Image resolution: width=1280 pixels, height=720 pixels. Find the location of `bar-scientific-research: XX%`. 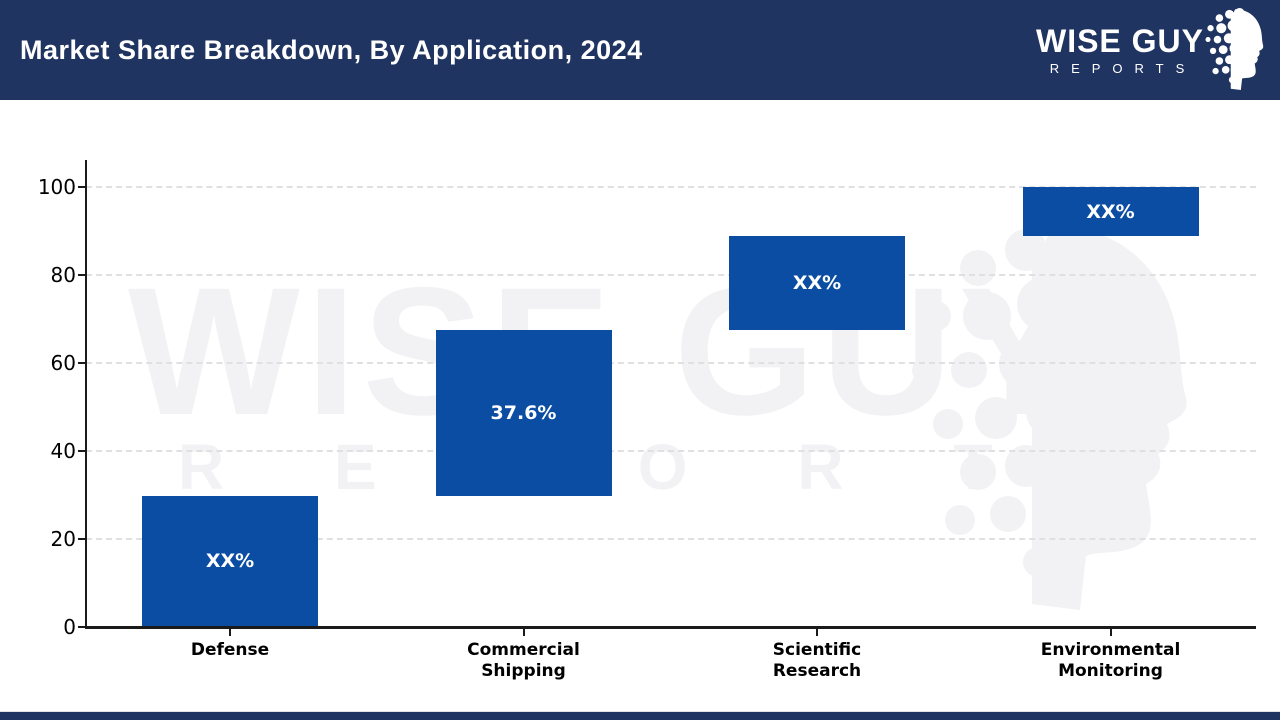

bar-scientific-research: XX% is located at coordinates (817, 283).